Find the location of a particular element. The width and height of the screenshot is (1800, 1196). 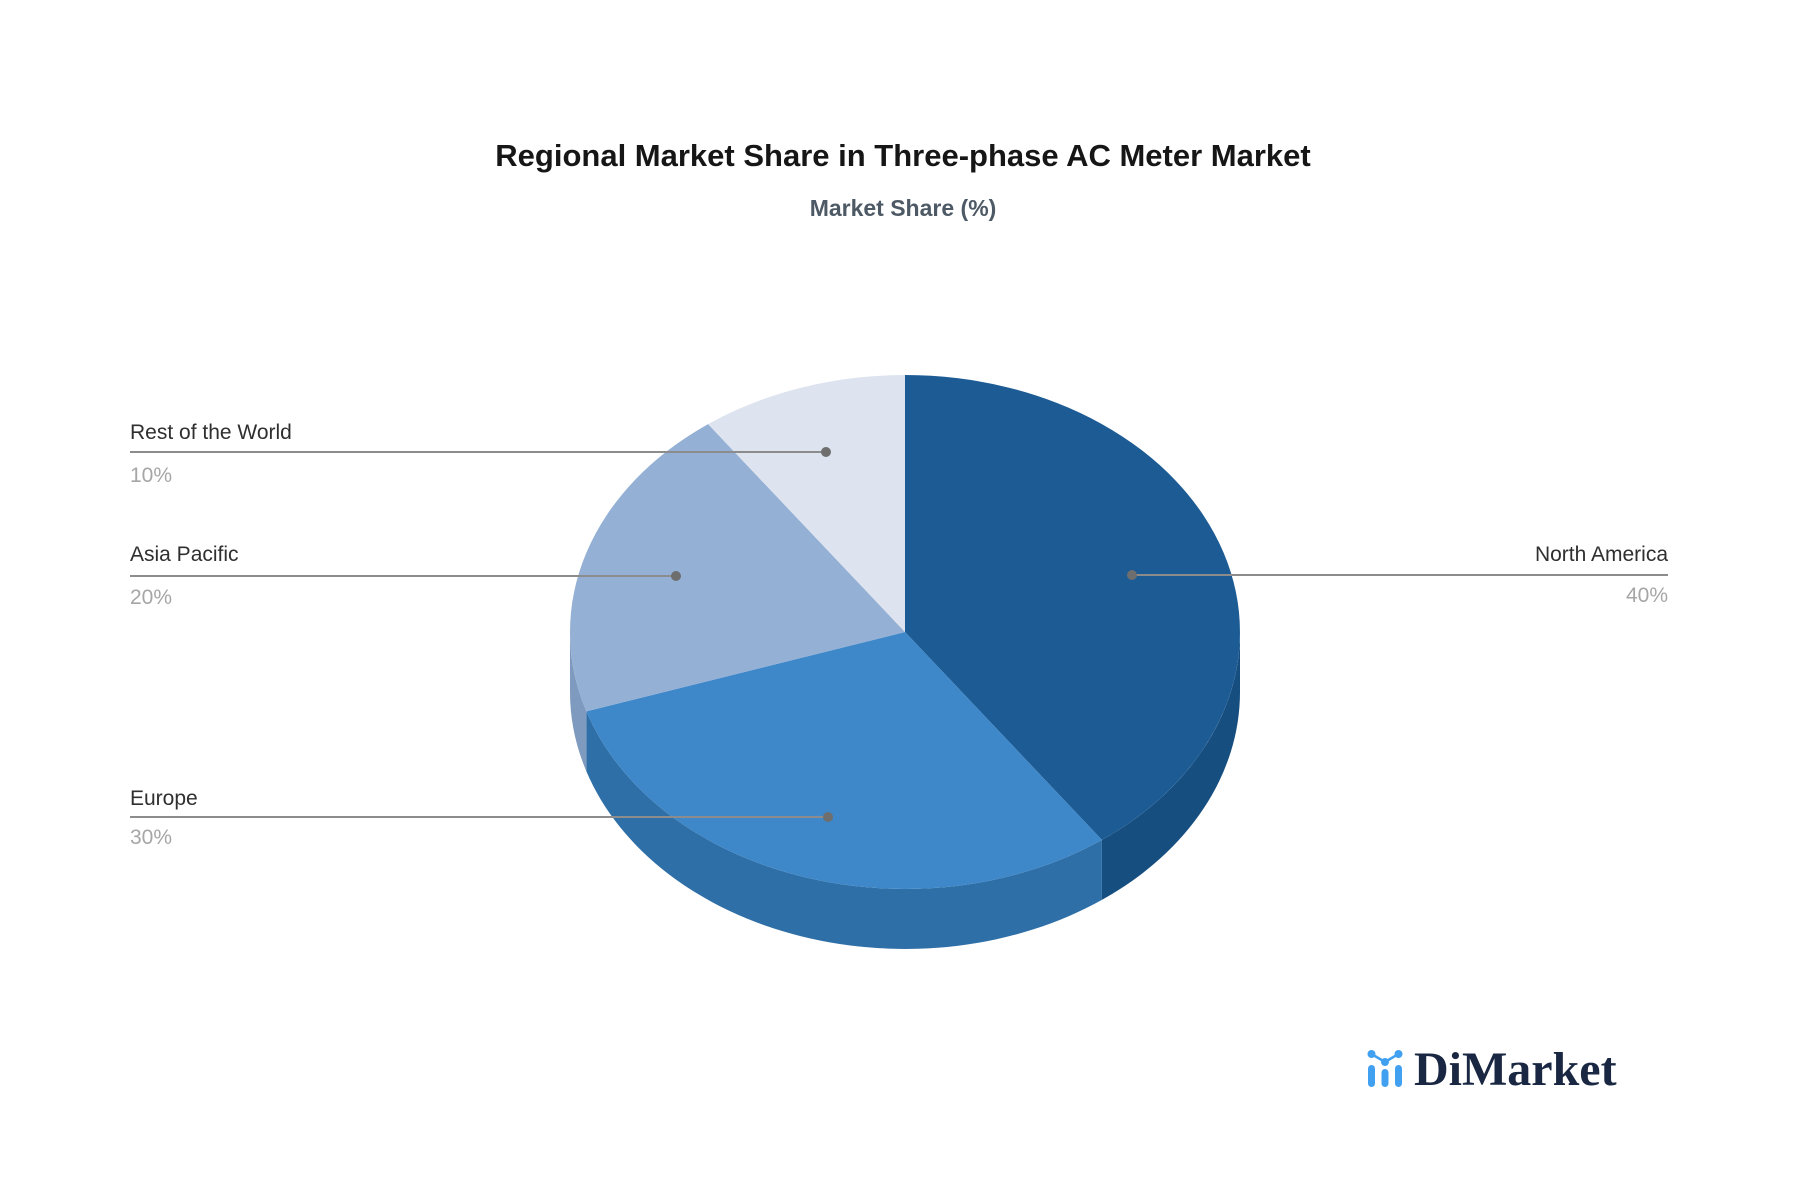

pie-slice-north-america is located at coordinates (1072, 607).